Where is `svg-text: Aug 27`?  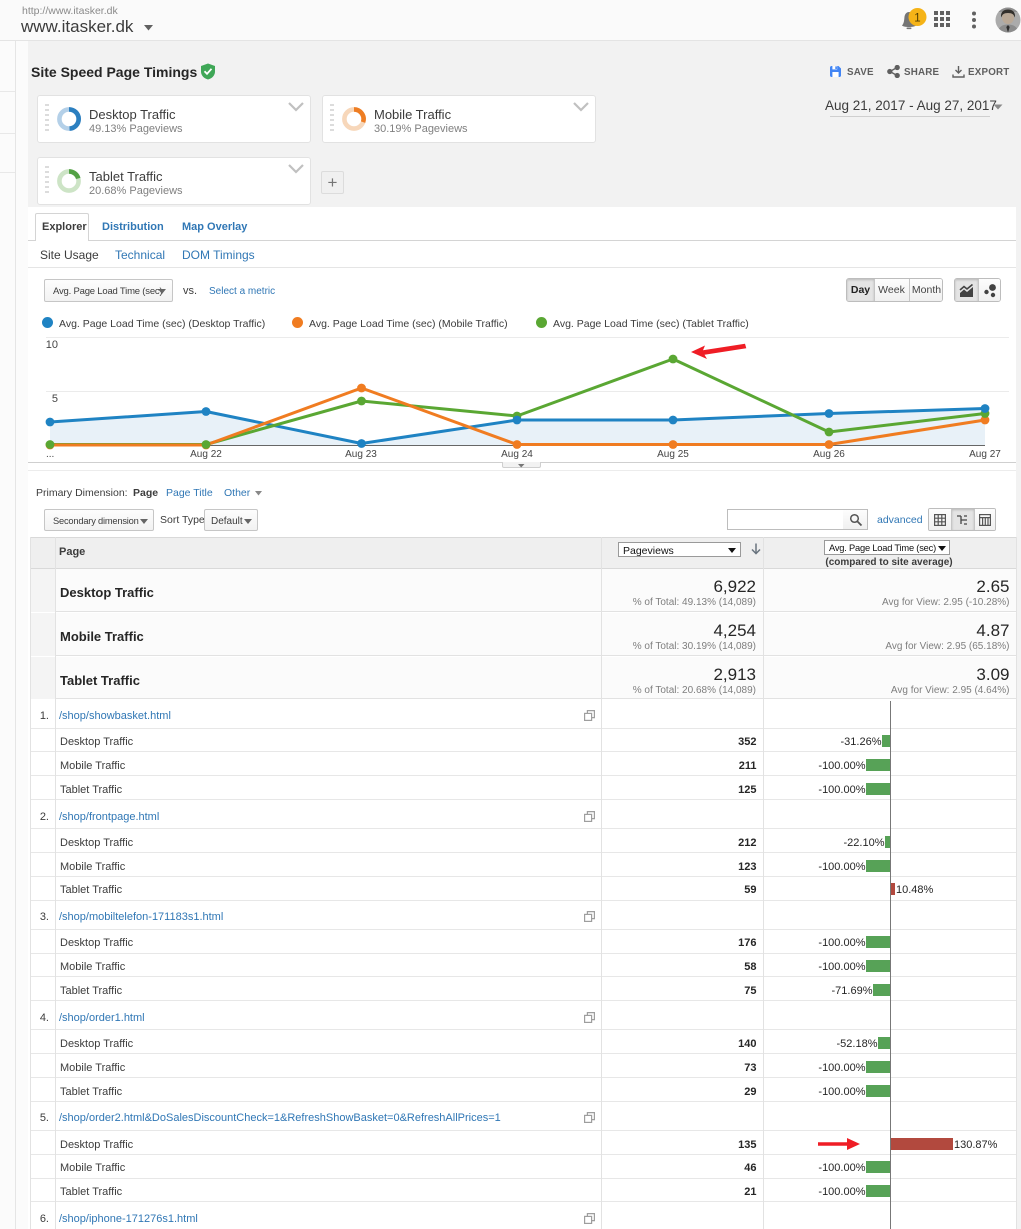 svg-text: Aug 27 is located at coordinates (985, 454).